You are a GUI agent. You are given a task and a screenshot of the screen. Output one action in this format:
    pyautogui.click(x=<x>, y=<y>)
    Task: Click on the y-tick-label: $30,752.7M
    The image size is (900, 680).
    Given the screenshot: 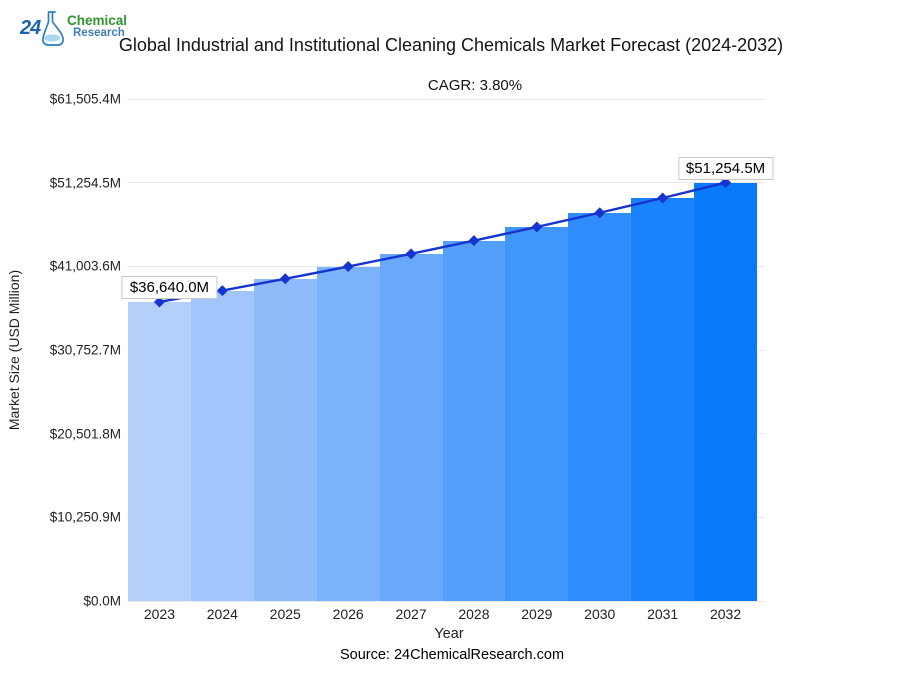 What is the action you would take?
    pyautogui.click(x=85, y=350)
    